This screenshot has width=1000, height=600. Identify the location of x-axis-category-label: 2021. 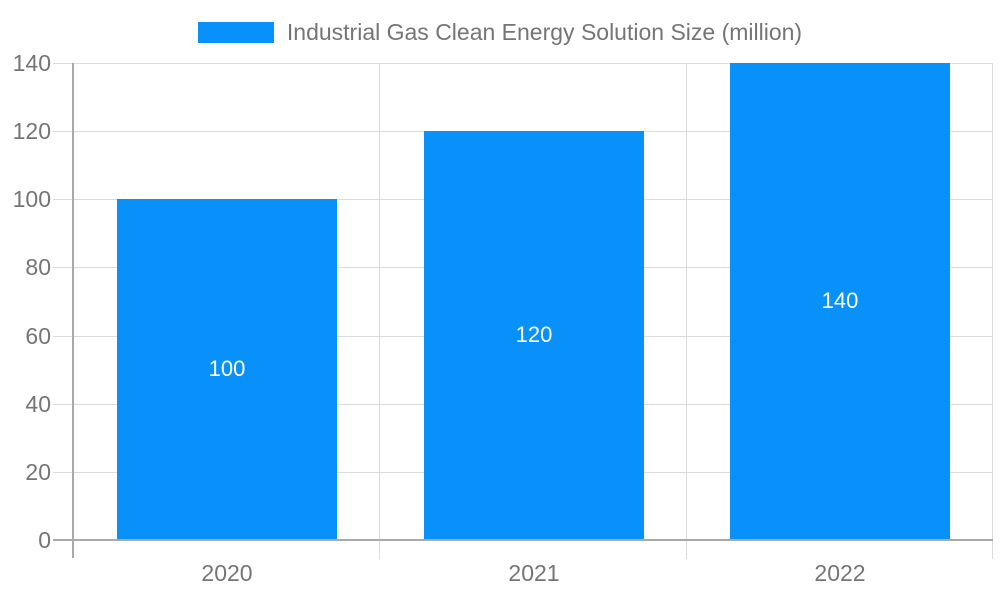
(534, 573).